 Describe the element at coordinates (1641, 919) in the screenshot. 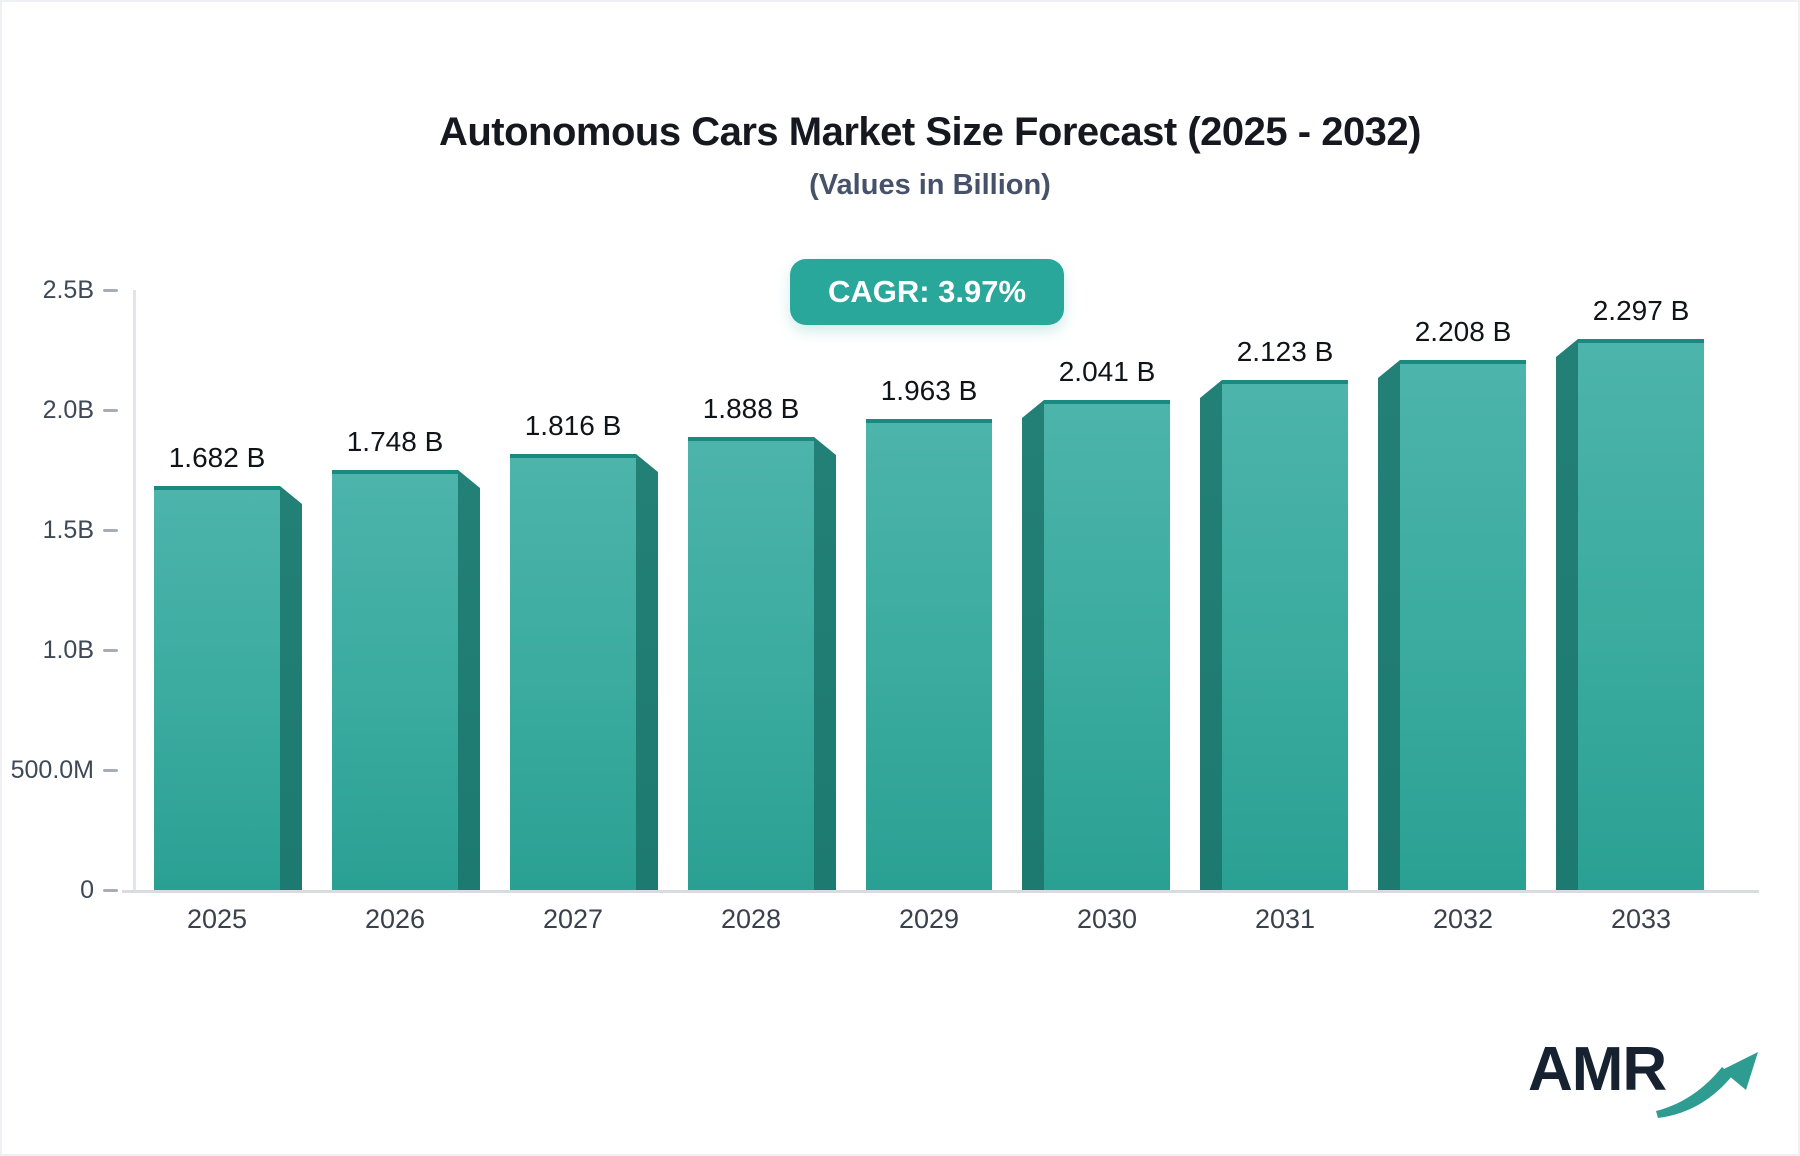

I see `x-tick-label: 2033` at that location.